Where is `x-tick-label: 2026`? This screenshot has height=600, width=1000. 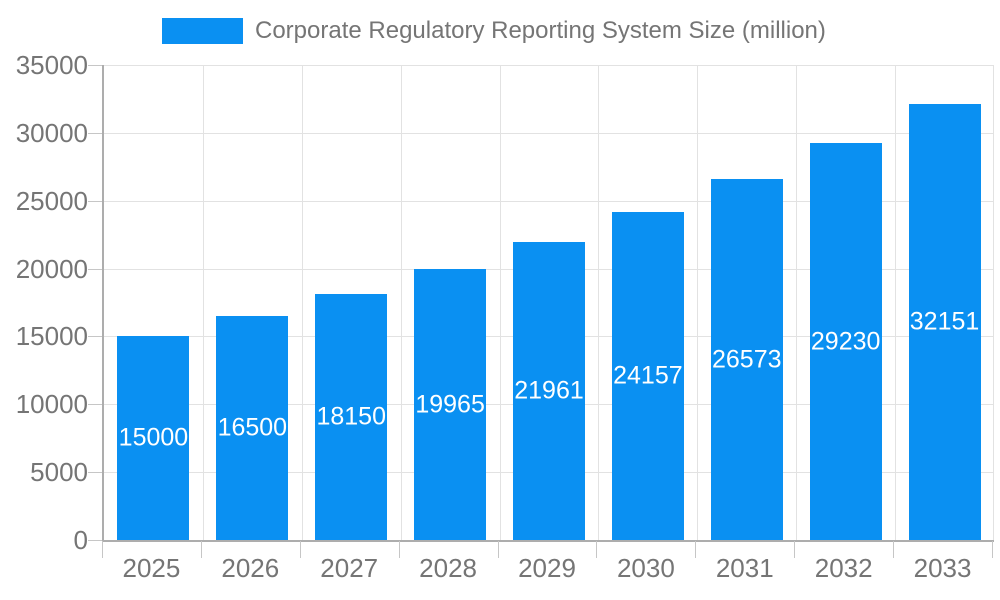 x-tick-label: 2026 is located at coordinates (250, 568).